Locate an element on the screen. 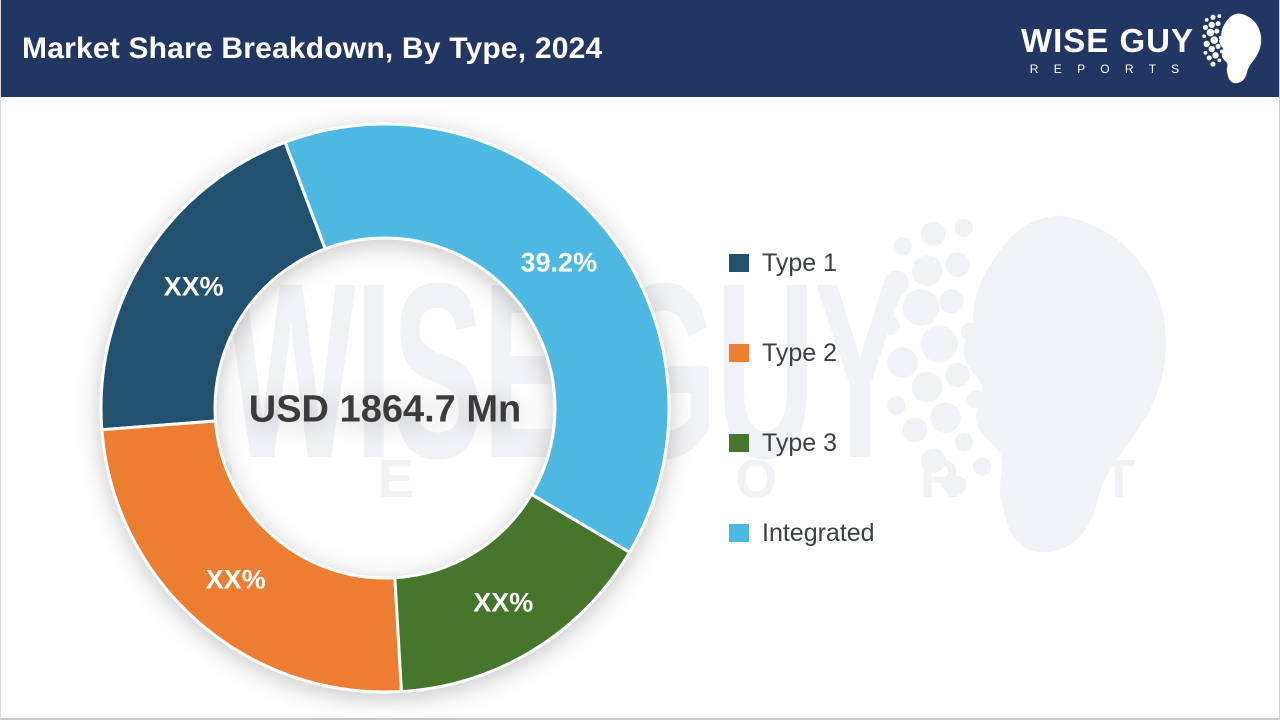 This screenshot has height=720, width=1280. legend-label: Type 3 is located at coordinates (800, 443).